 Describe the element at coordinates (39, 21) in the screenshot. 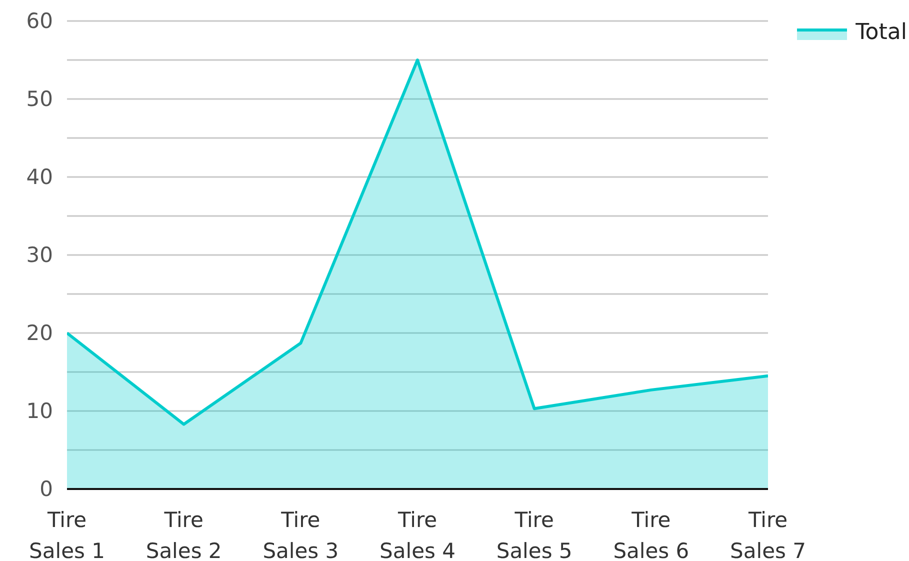

I see `y-tick-label: 60` at that location.